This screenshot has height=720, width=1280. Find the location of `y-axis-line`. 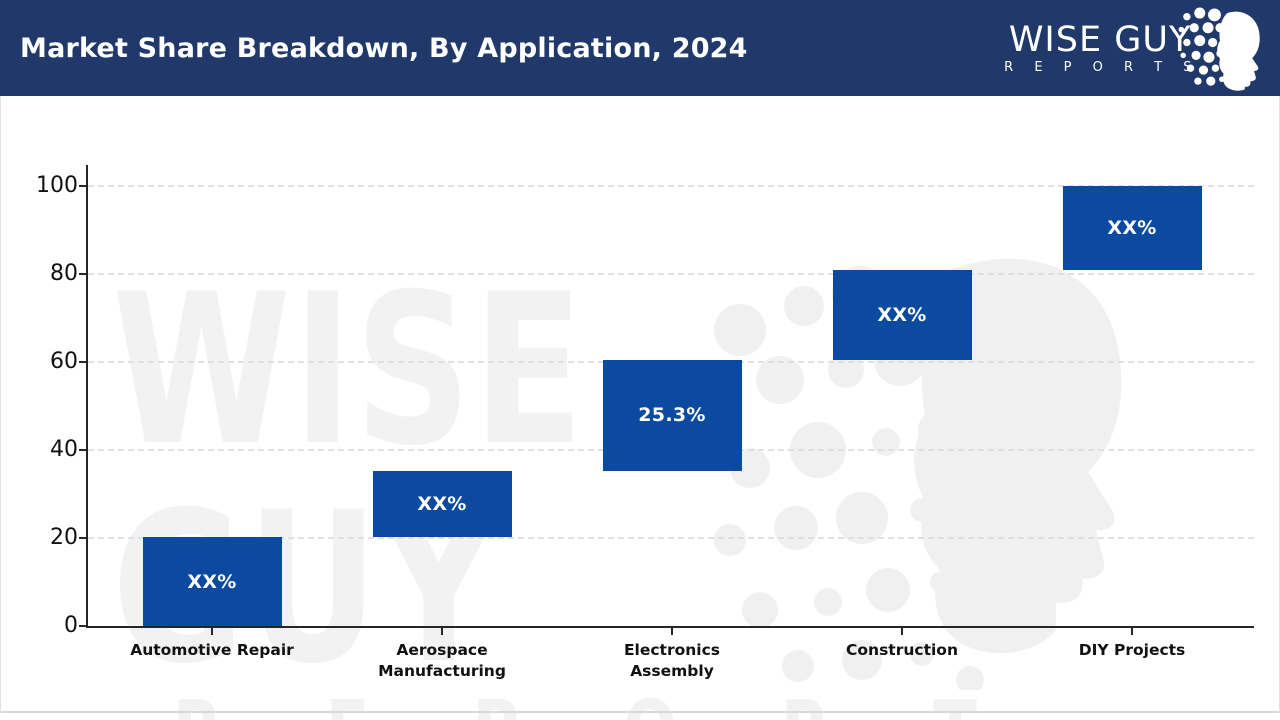

y-axis-line is located at coordinates (87, 396).